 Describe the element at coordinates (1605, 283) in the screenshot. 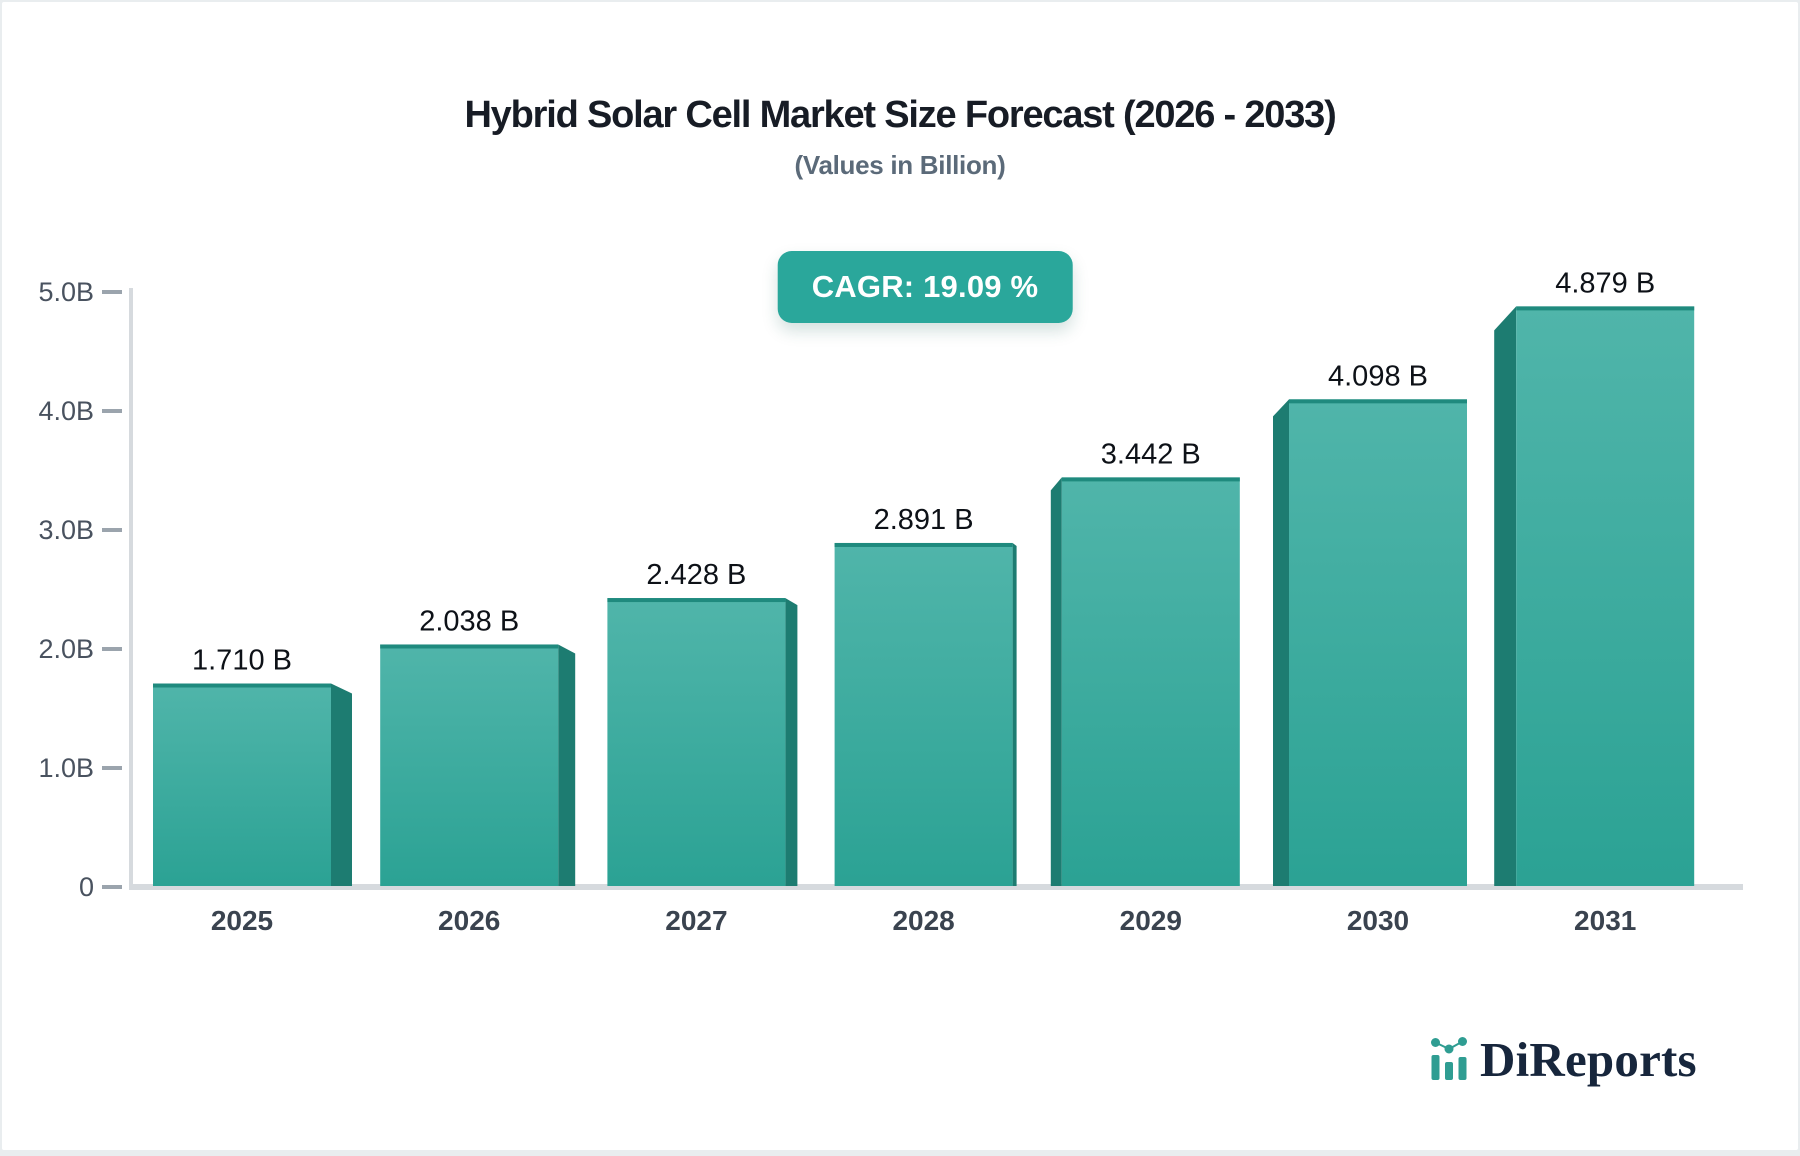

I see `bar-value-label: 4.879 B` at that location.